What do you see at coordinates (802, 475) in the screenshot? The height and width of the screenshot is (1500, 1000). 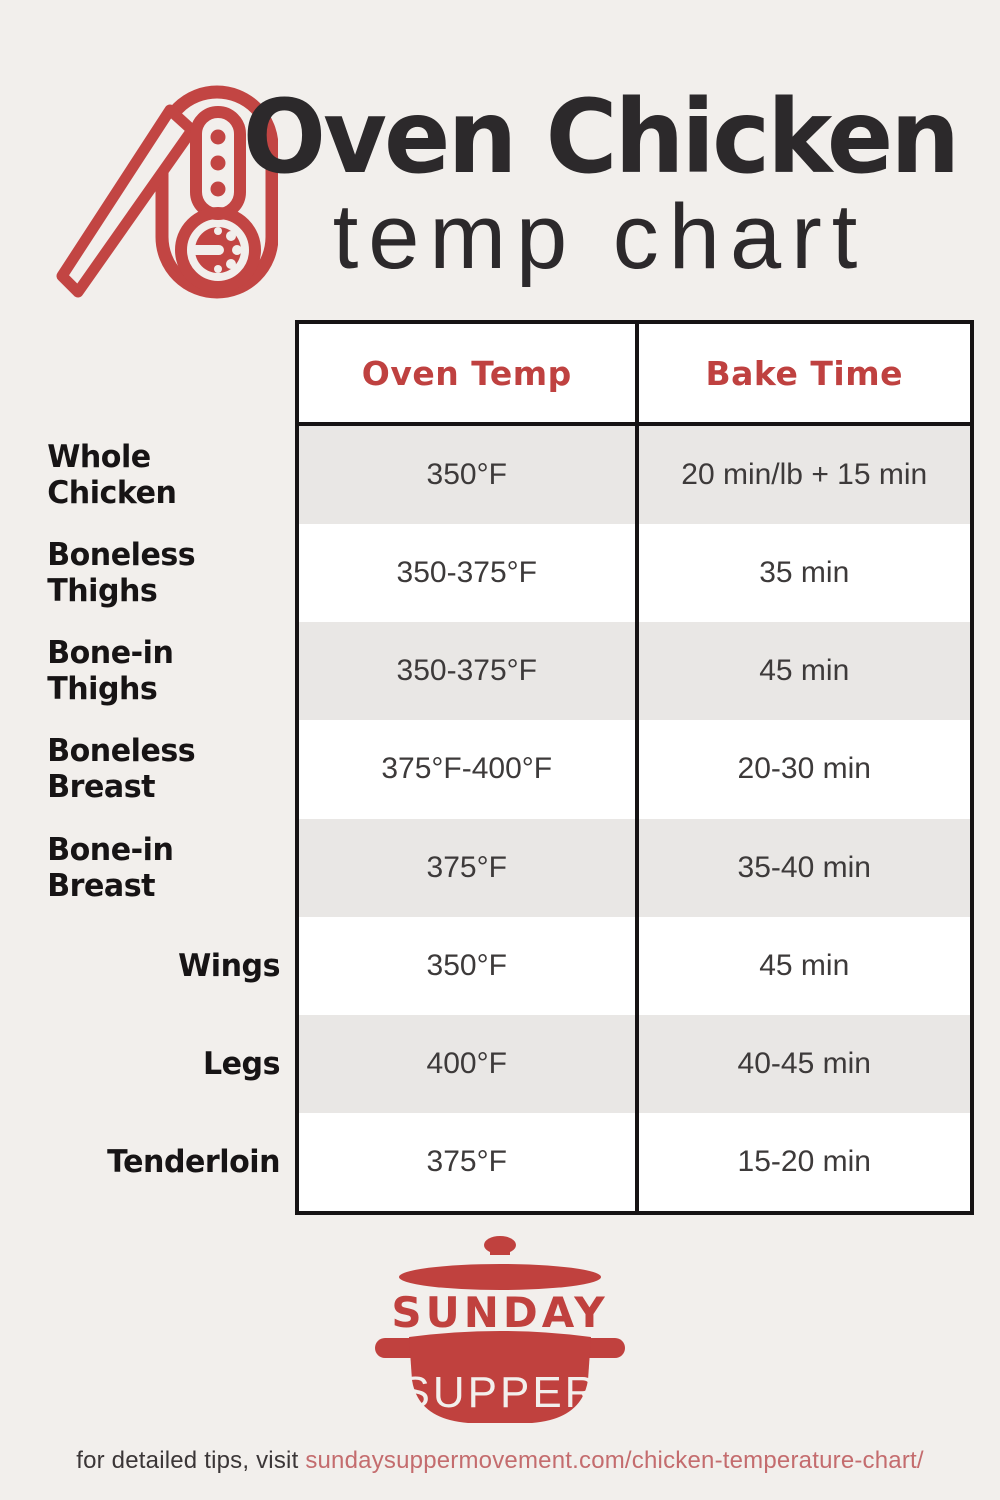 I see `cell-bake-time: 20 min/lb + 15 min` at bounding box center [802, 475].